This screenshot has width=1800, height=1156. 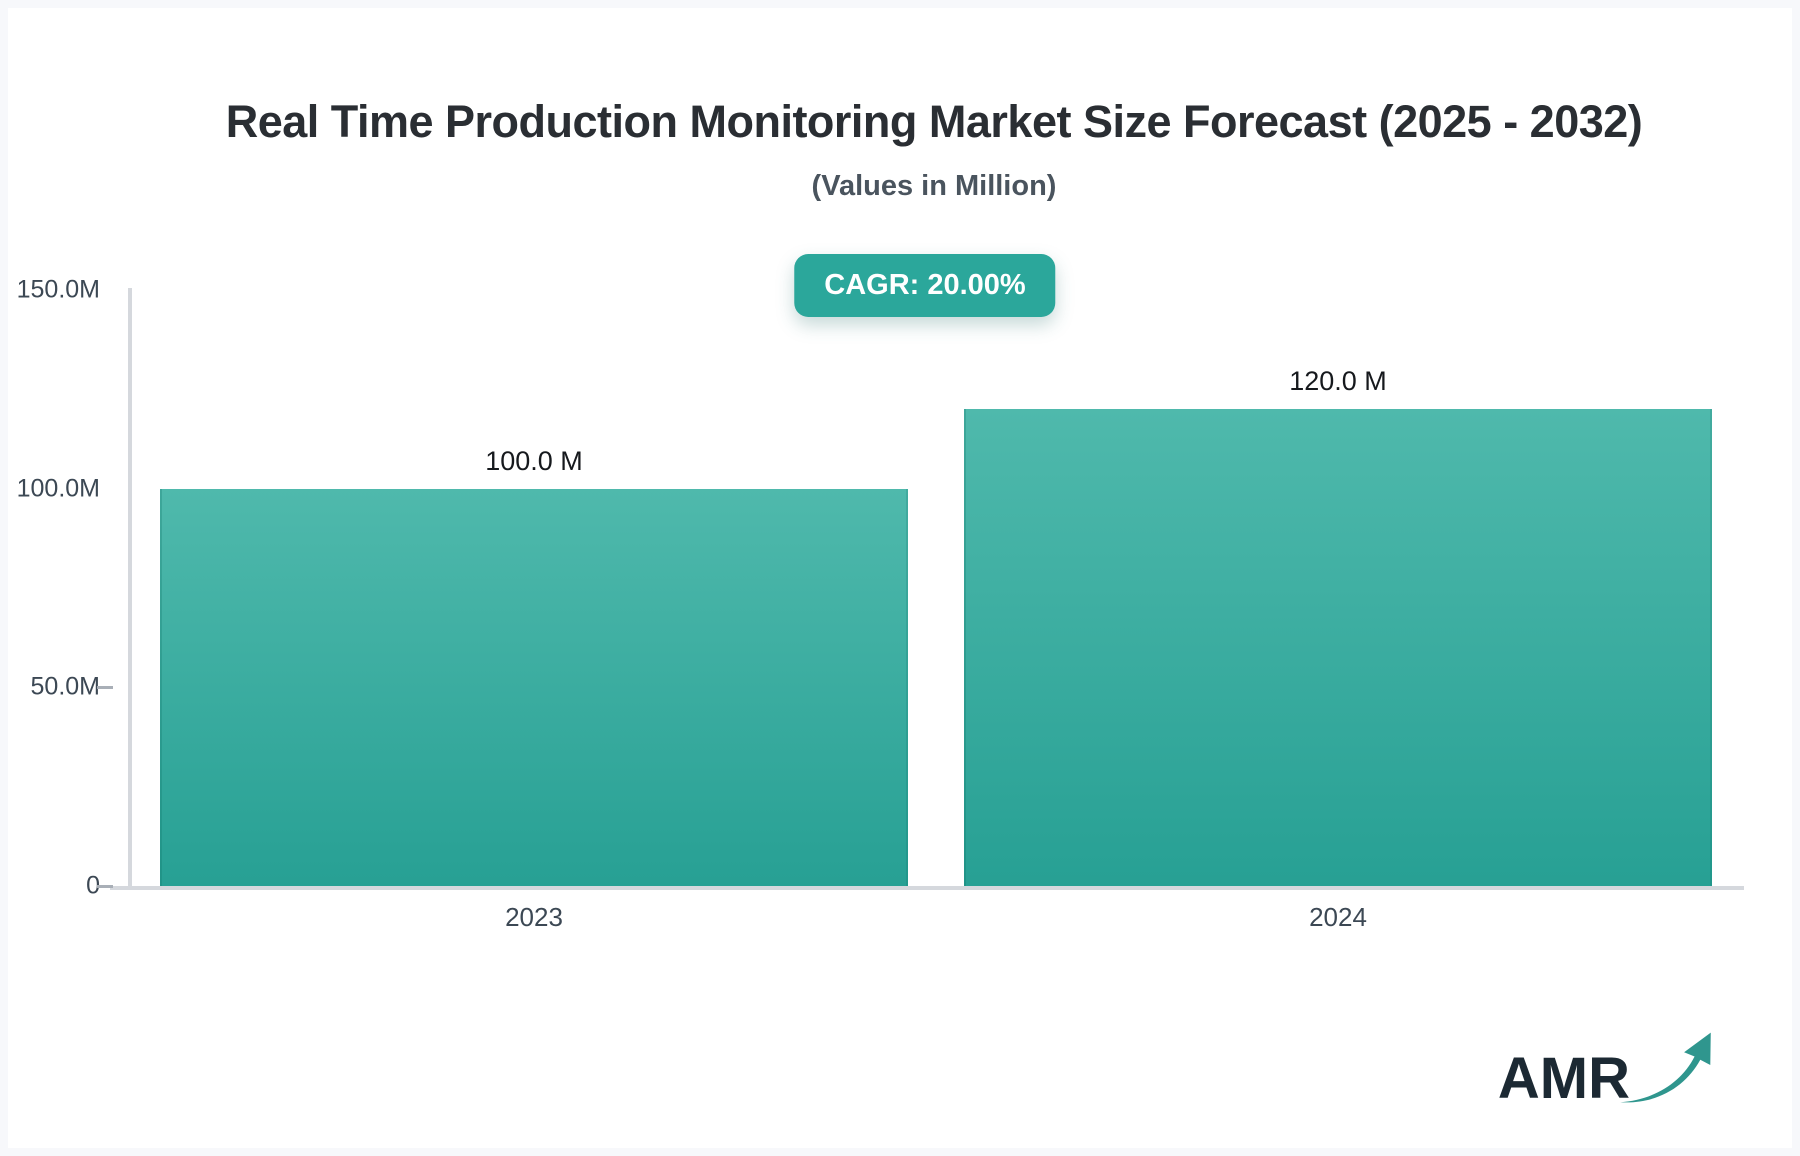 I want to click on cagr-badge: CAGR: 20.00%, so click(x=925, y=285).